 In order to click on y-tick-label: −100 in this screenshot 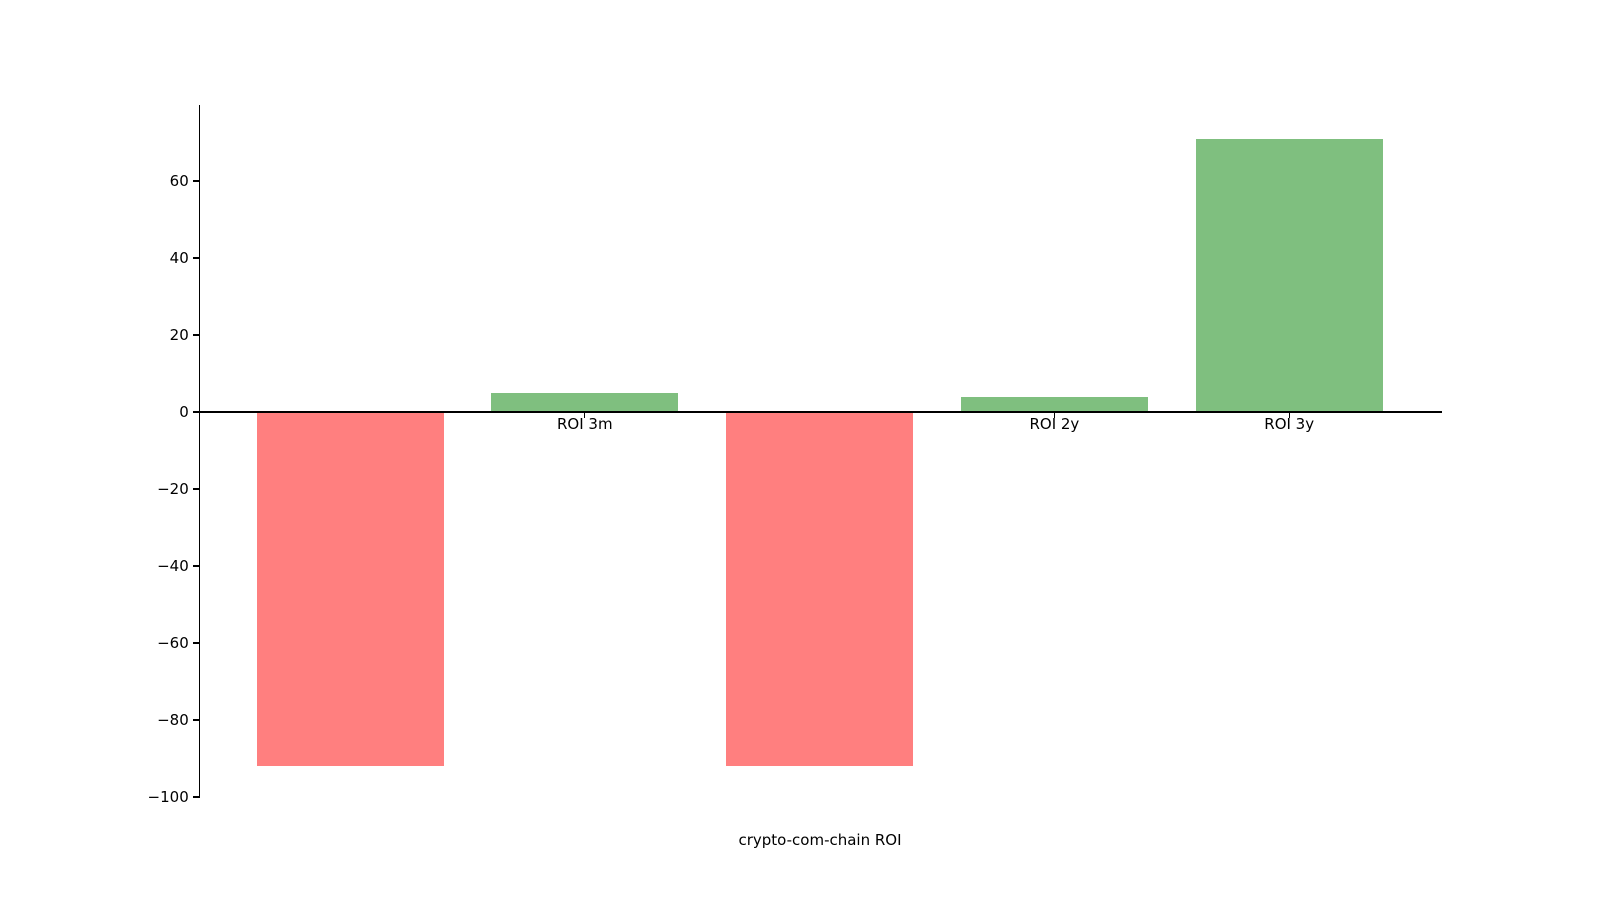, I will do `click(168, 797)`.